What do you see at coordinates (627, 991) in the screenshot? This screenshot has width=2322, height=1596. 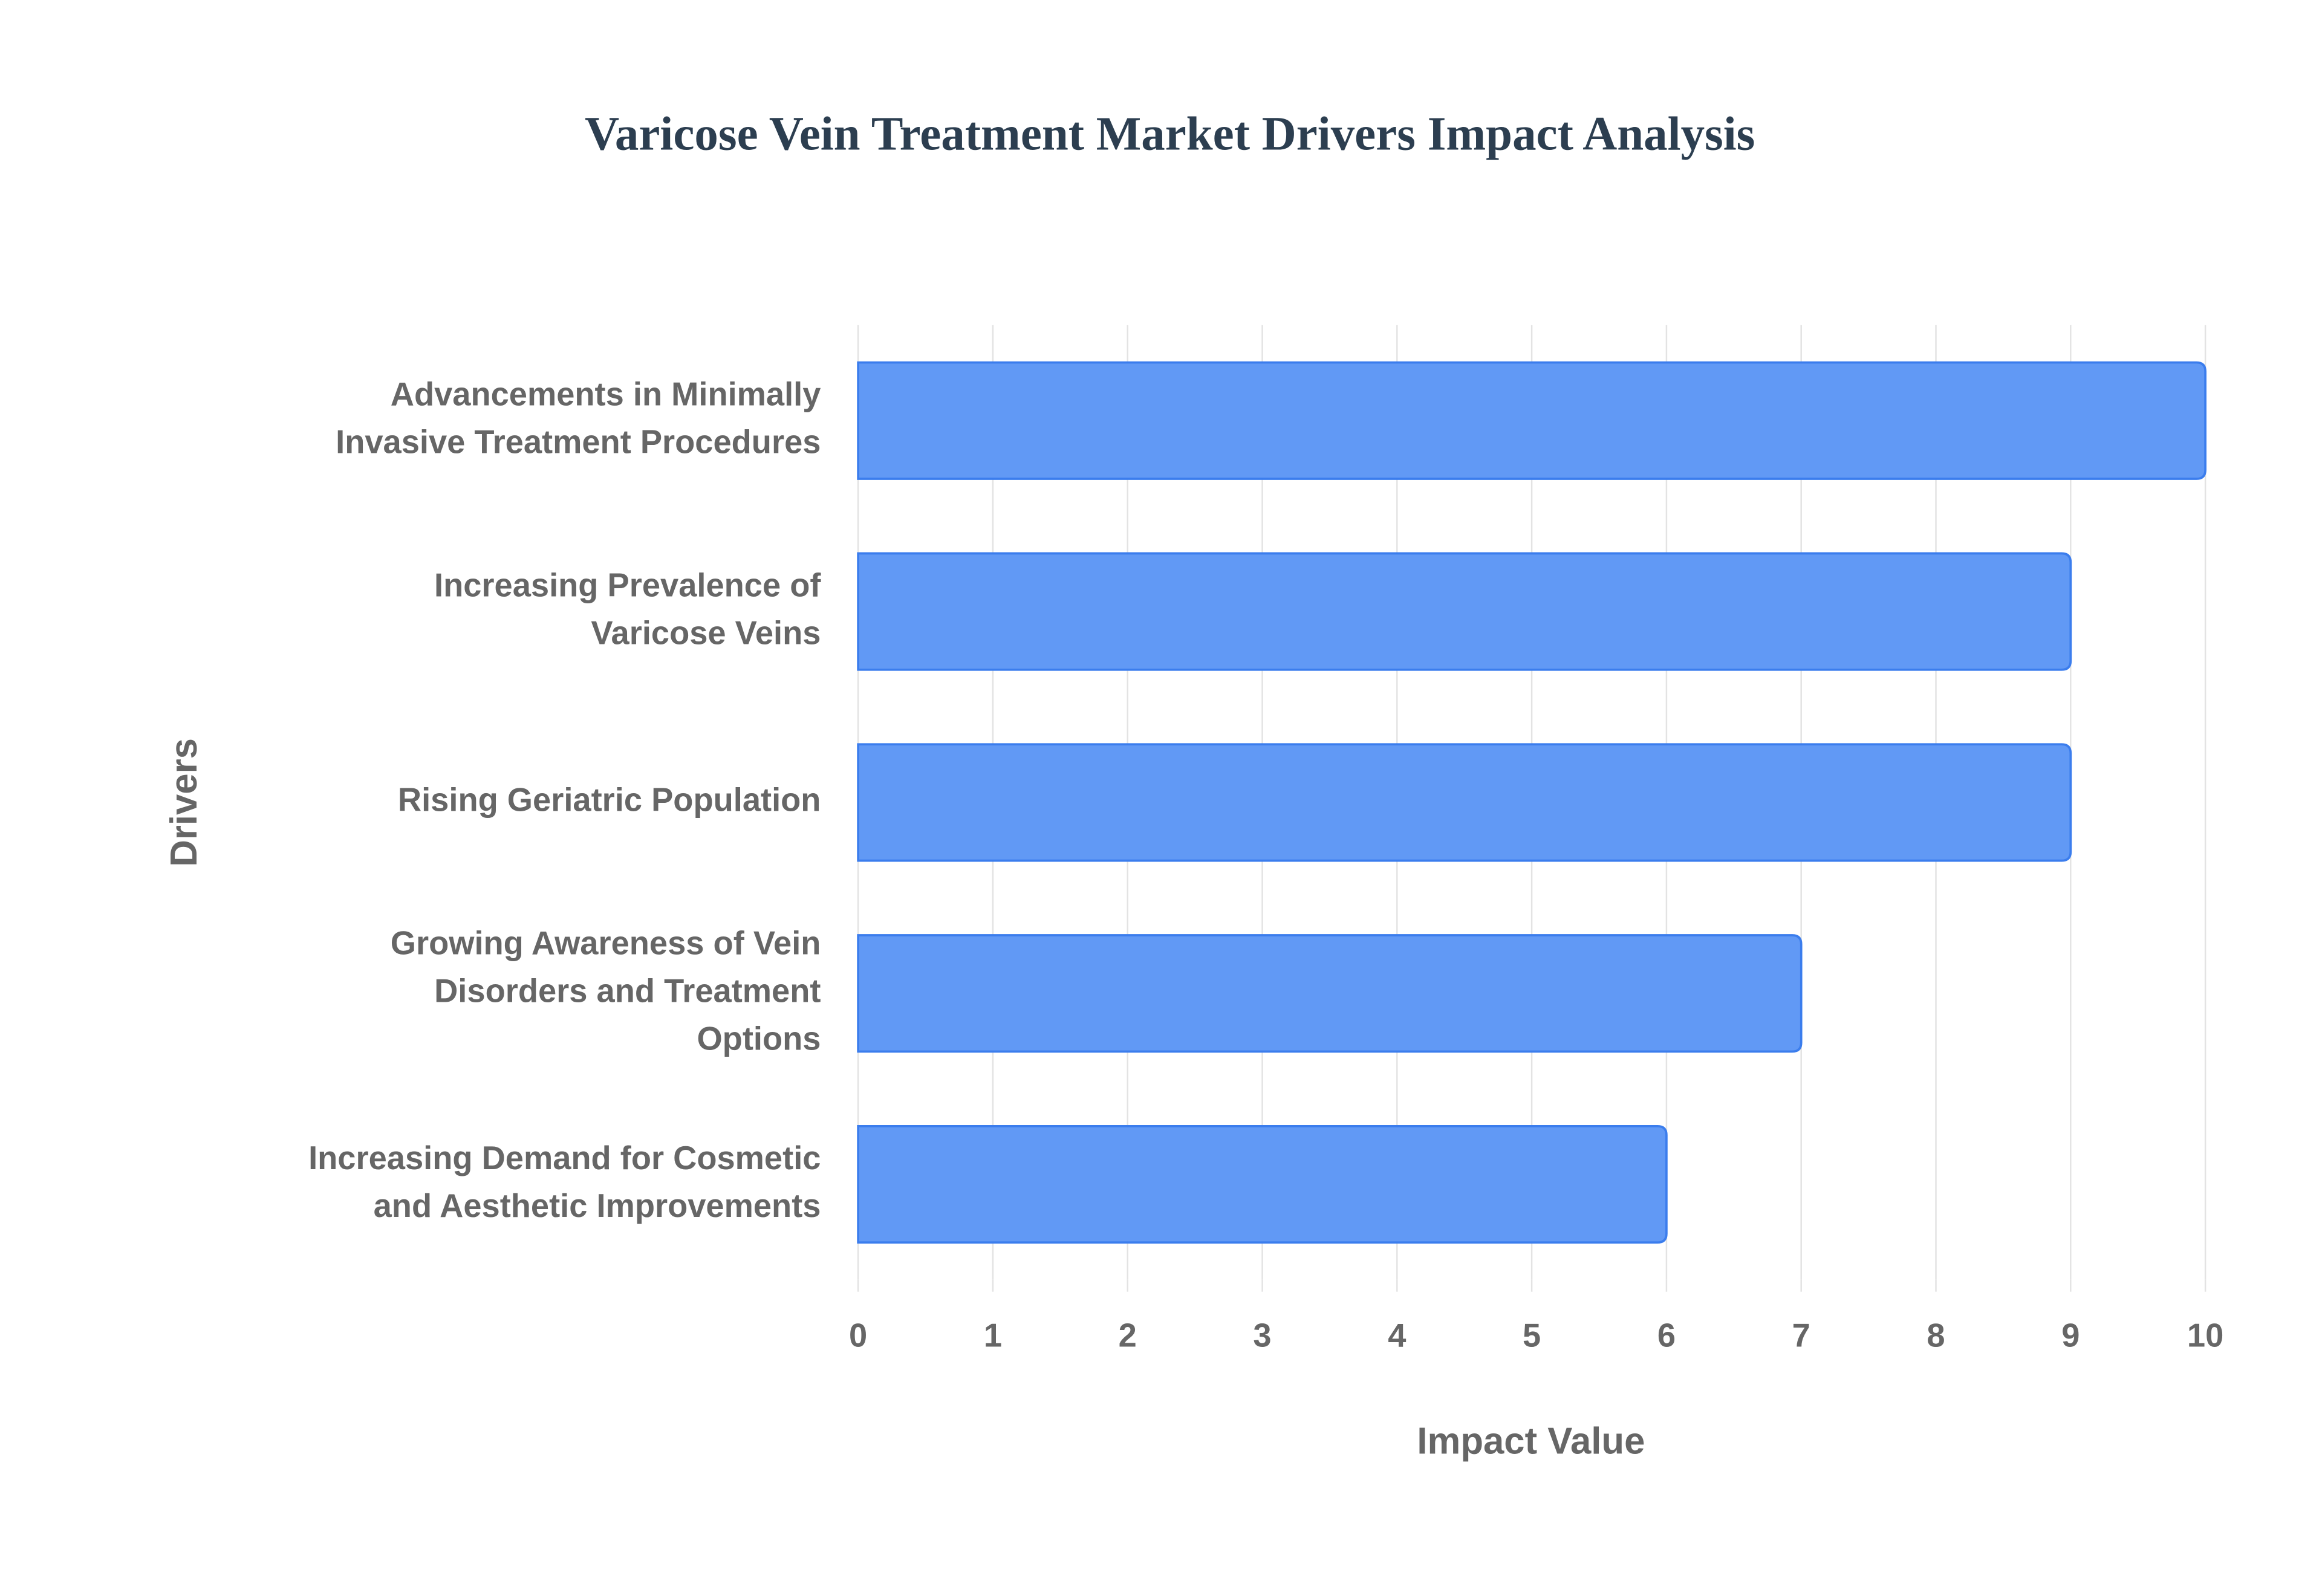 I see `y-tick-label: Disorders and Treatment` at bounding box center [627, 991].